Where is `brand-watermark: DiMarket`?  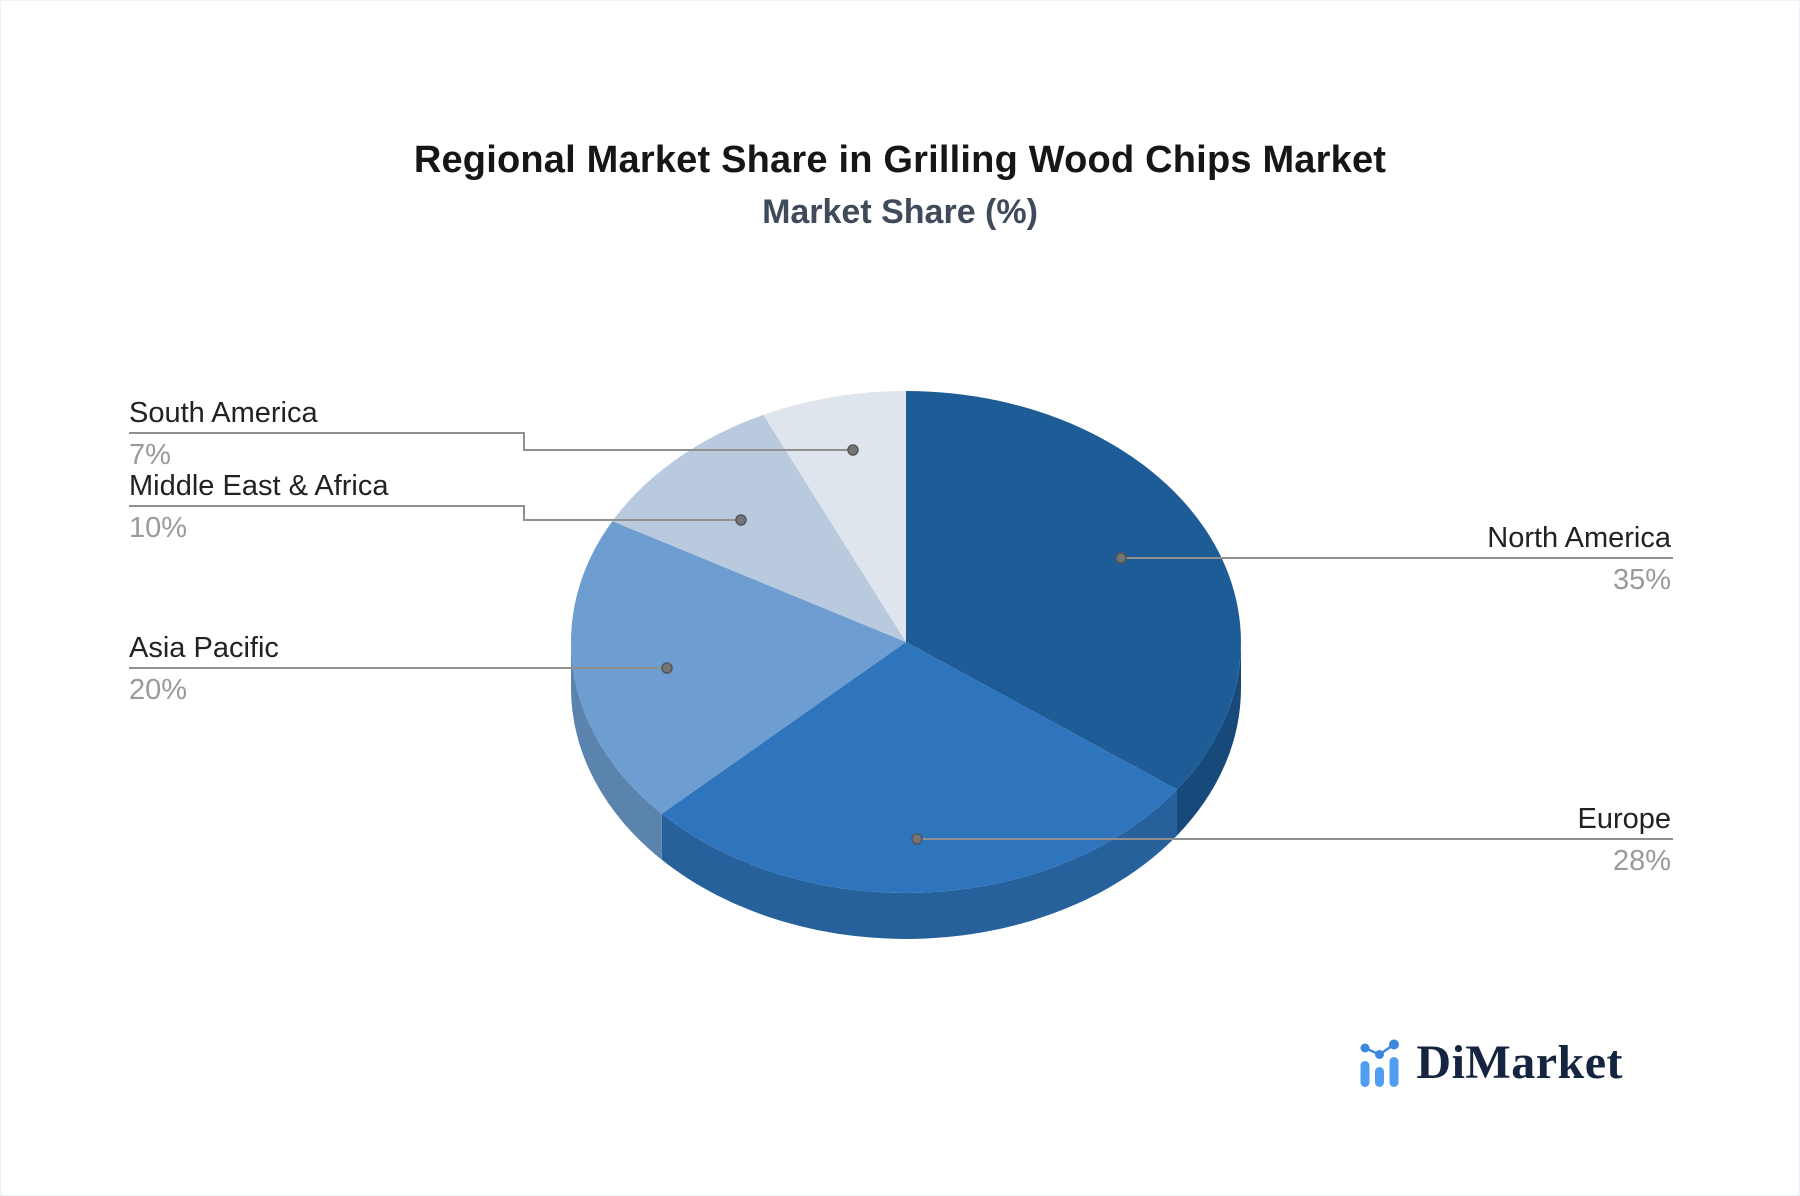 brand-watermark: DiMarket is located at coordinates (1491, 1063).